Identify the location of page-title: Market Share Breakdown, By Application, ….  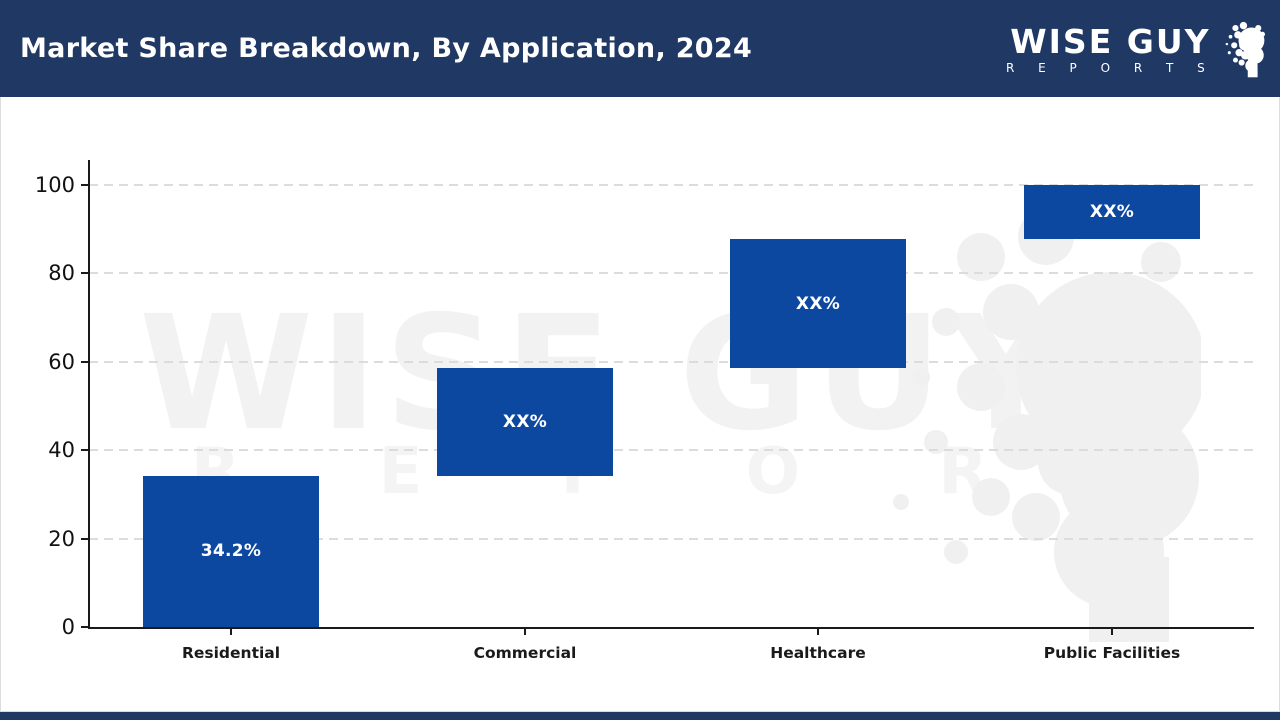
(386, 48).